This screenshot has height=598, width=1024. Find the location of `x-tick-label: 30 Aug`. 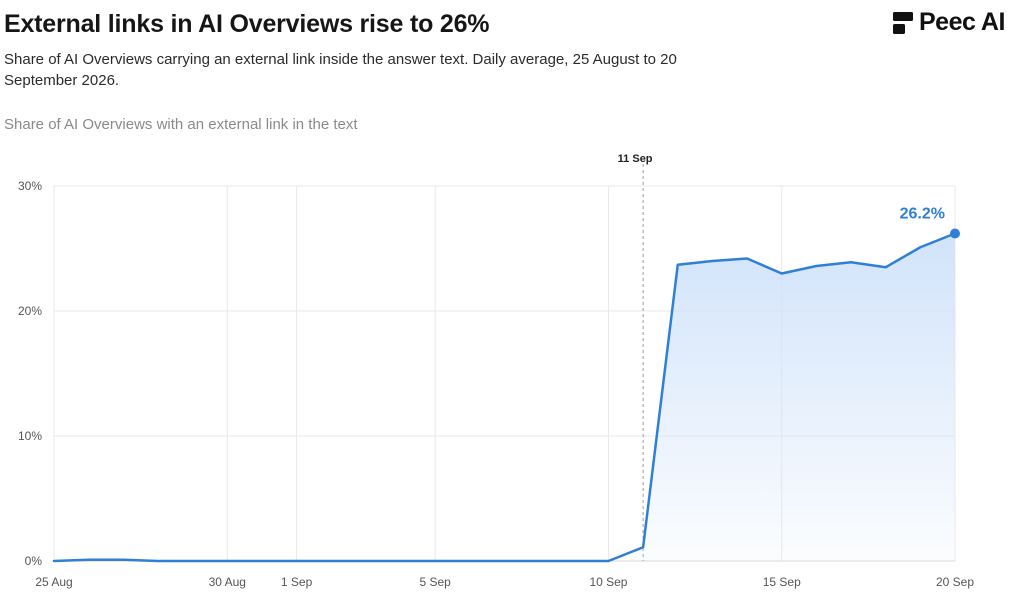

x-tick-label: 30 Aug is located at coordinates (227, 582).